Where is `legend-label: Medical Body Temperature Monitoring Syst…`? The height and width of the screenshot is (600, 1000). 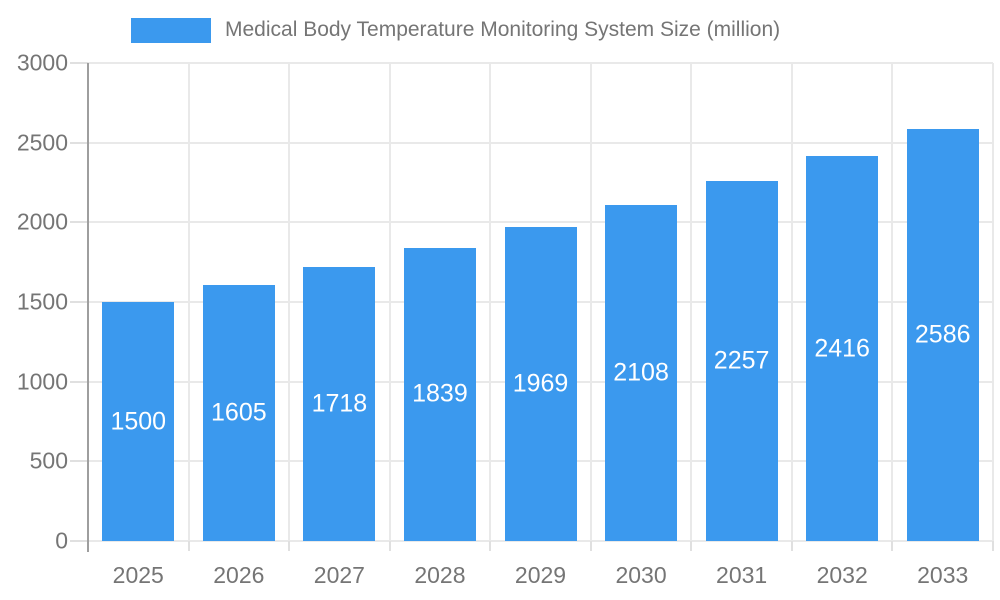 legend-label: Medical Body Temperature Monitoring Syst… is located at coordinates (503, 29).